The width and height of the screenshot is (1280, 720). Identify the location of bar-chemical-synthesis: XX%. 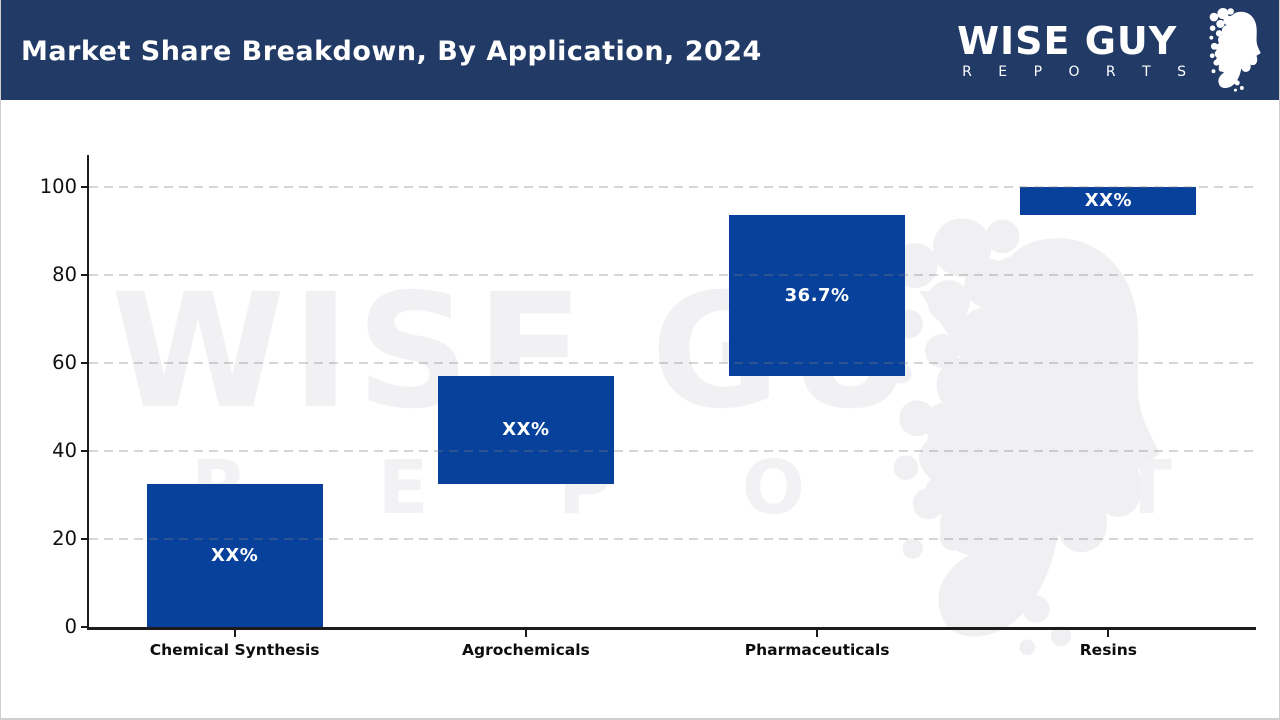
(234, 555).